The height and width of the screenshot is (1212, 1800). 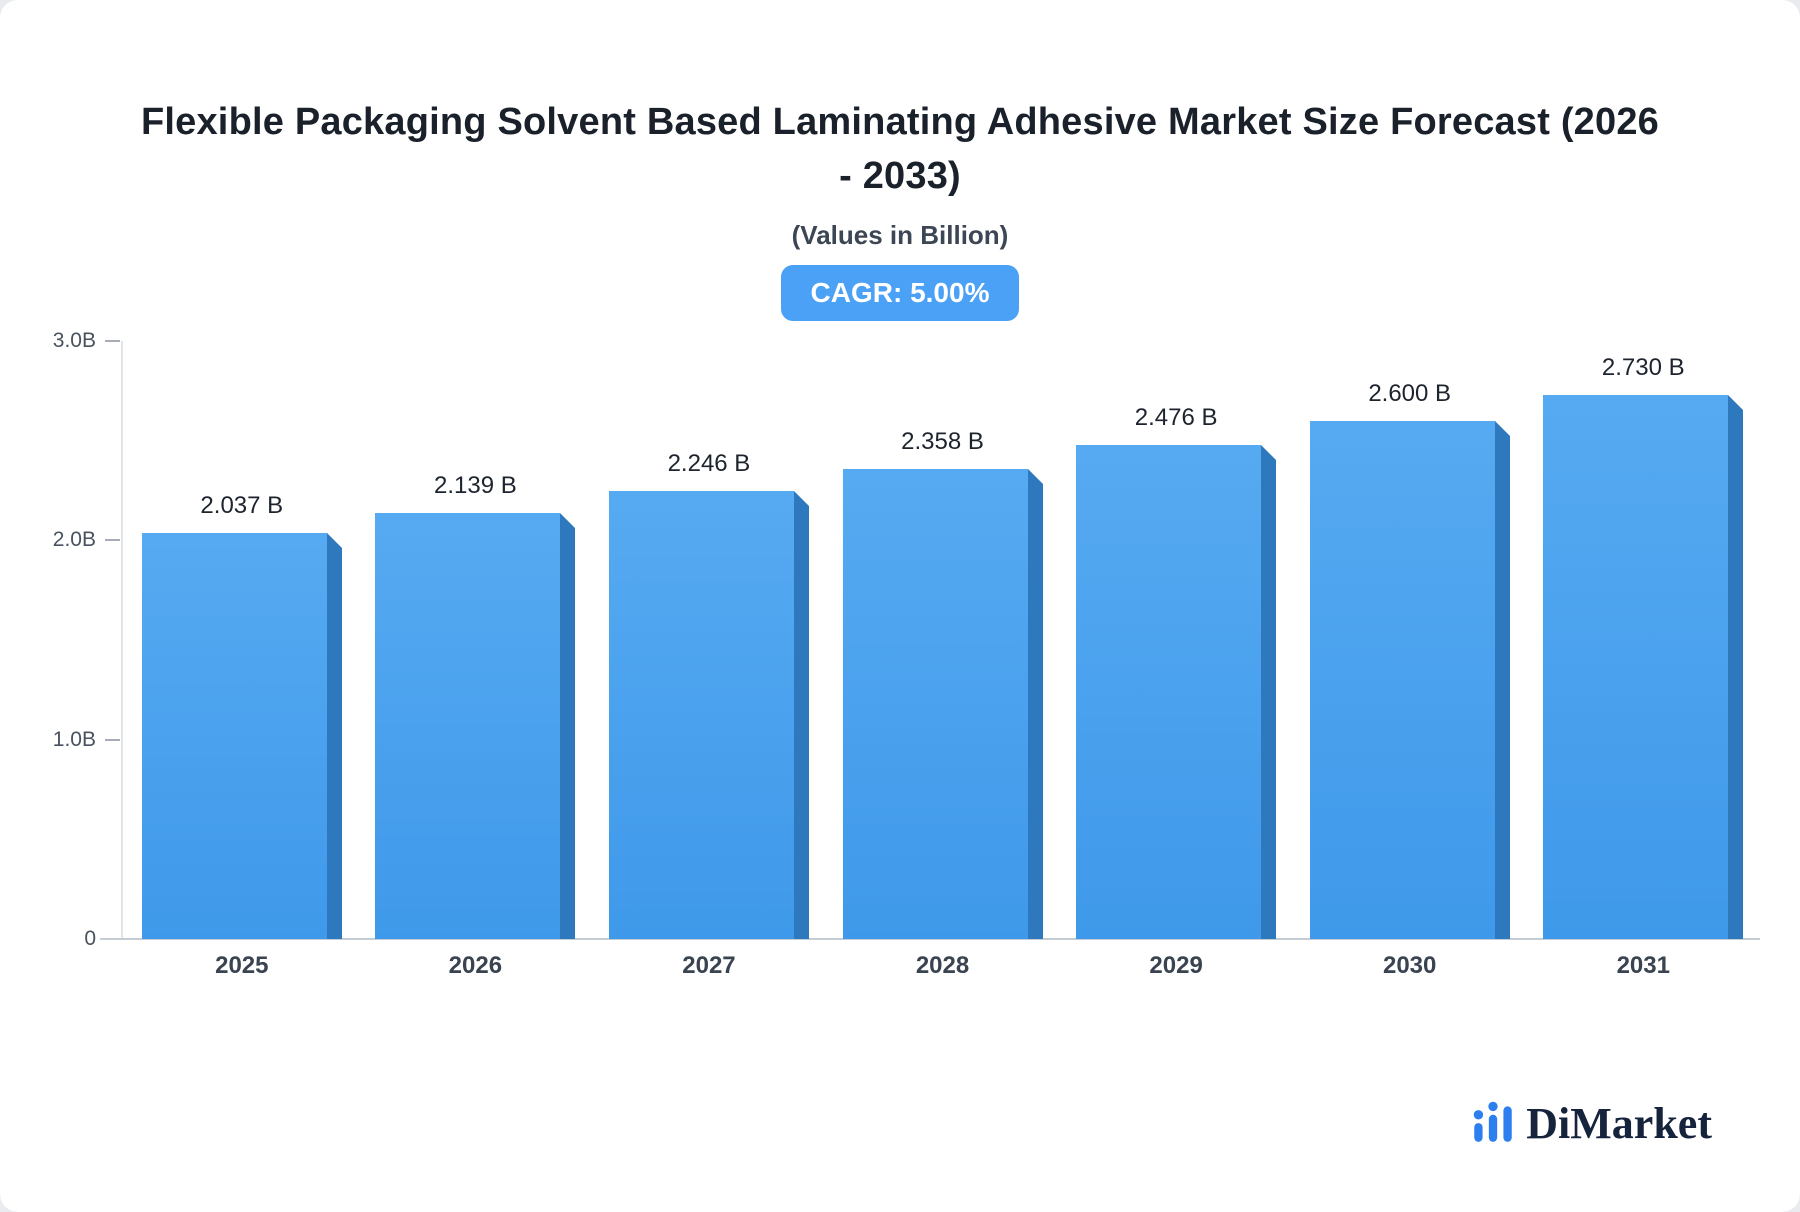 I want to click on chart-subtitle: (Values in Billion), so click(x=900, y=234).